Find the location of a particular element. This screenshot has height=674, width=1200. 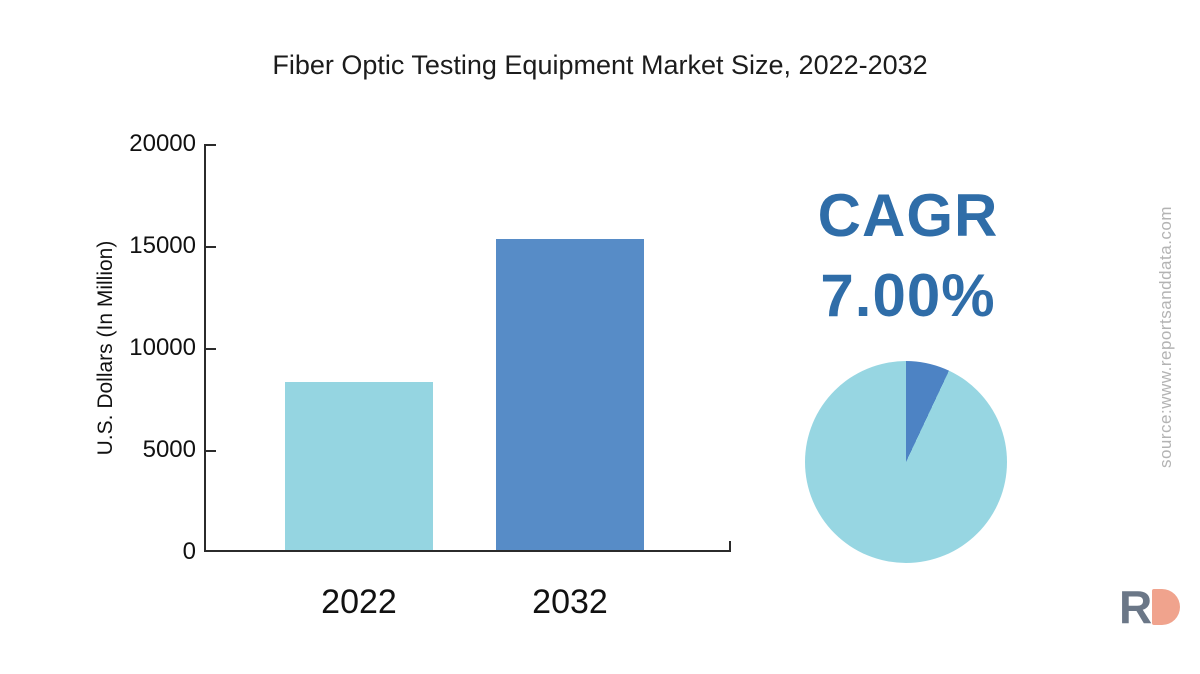

bar-2022 is located at coordinates (359, 466).